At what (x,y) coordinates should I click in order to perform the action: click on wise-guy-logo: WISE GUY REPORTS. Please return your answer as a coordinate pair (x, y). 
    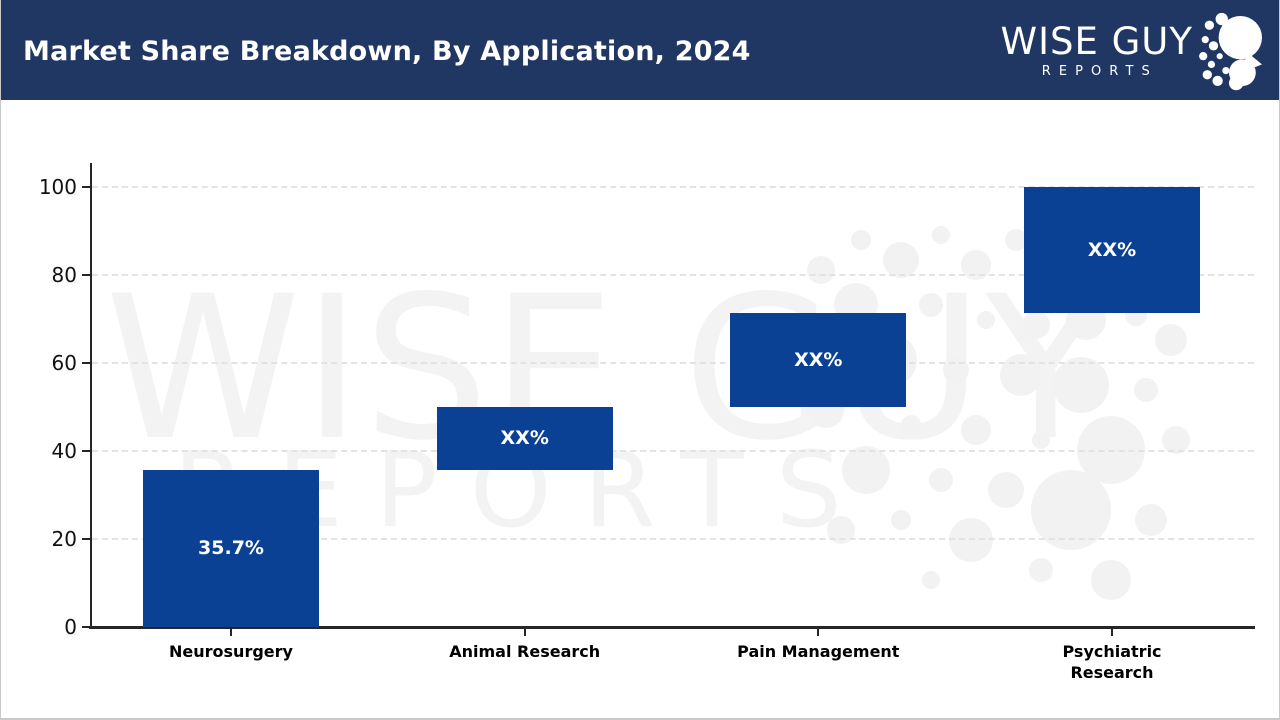
    Looking at the image, I should click on (1132, 51).